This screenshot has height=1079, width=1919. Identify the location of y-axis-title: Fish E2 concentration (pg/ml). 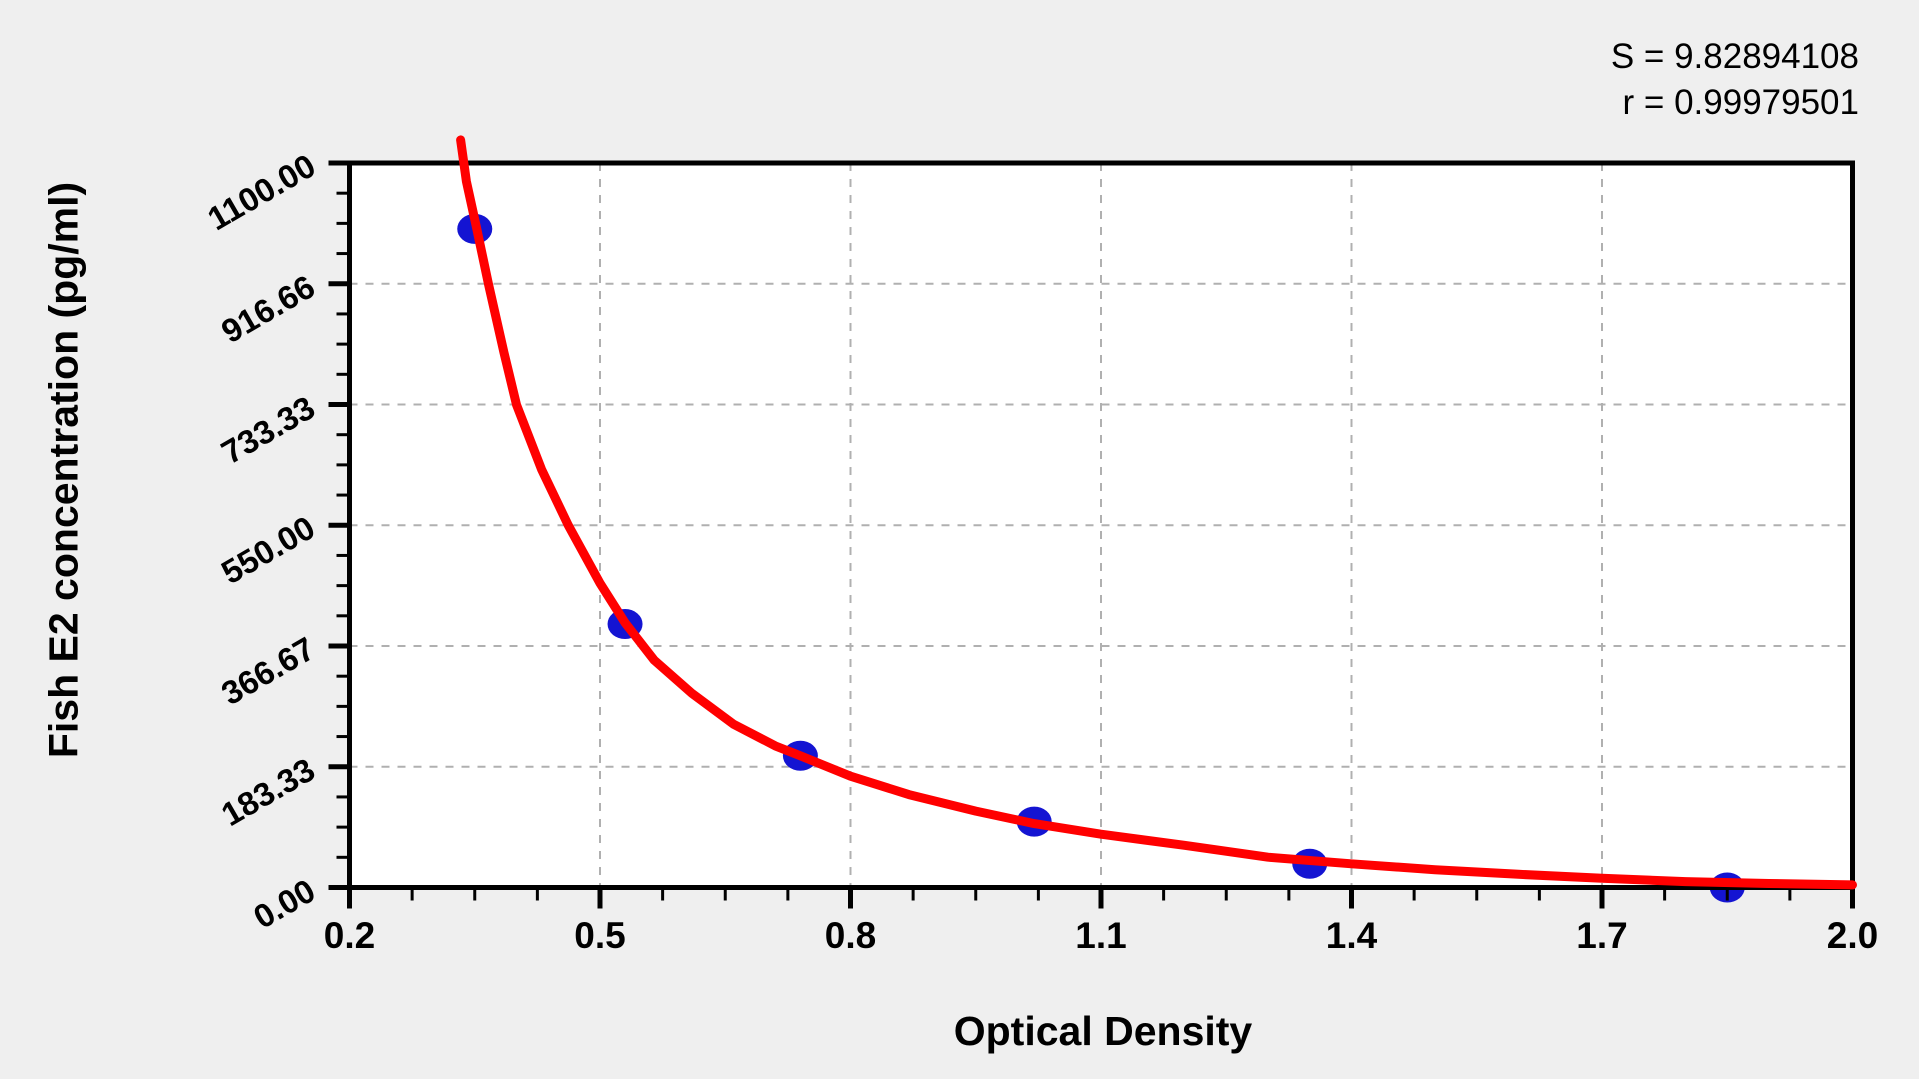
(63, 470).